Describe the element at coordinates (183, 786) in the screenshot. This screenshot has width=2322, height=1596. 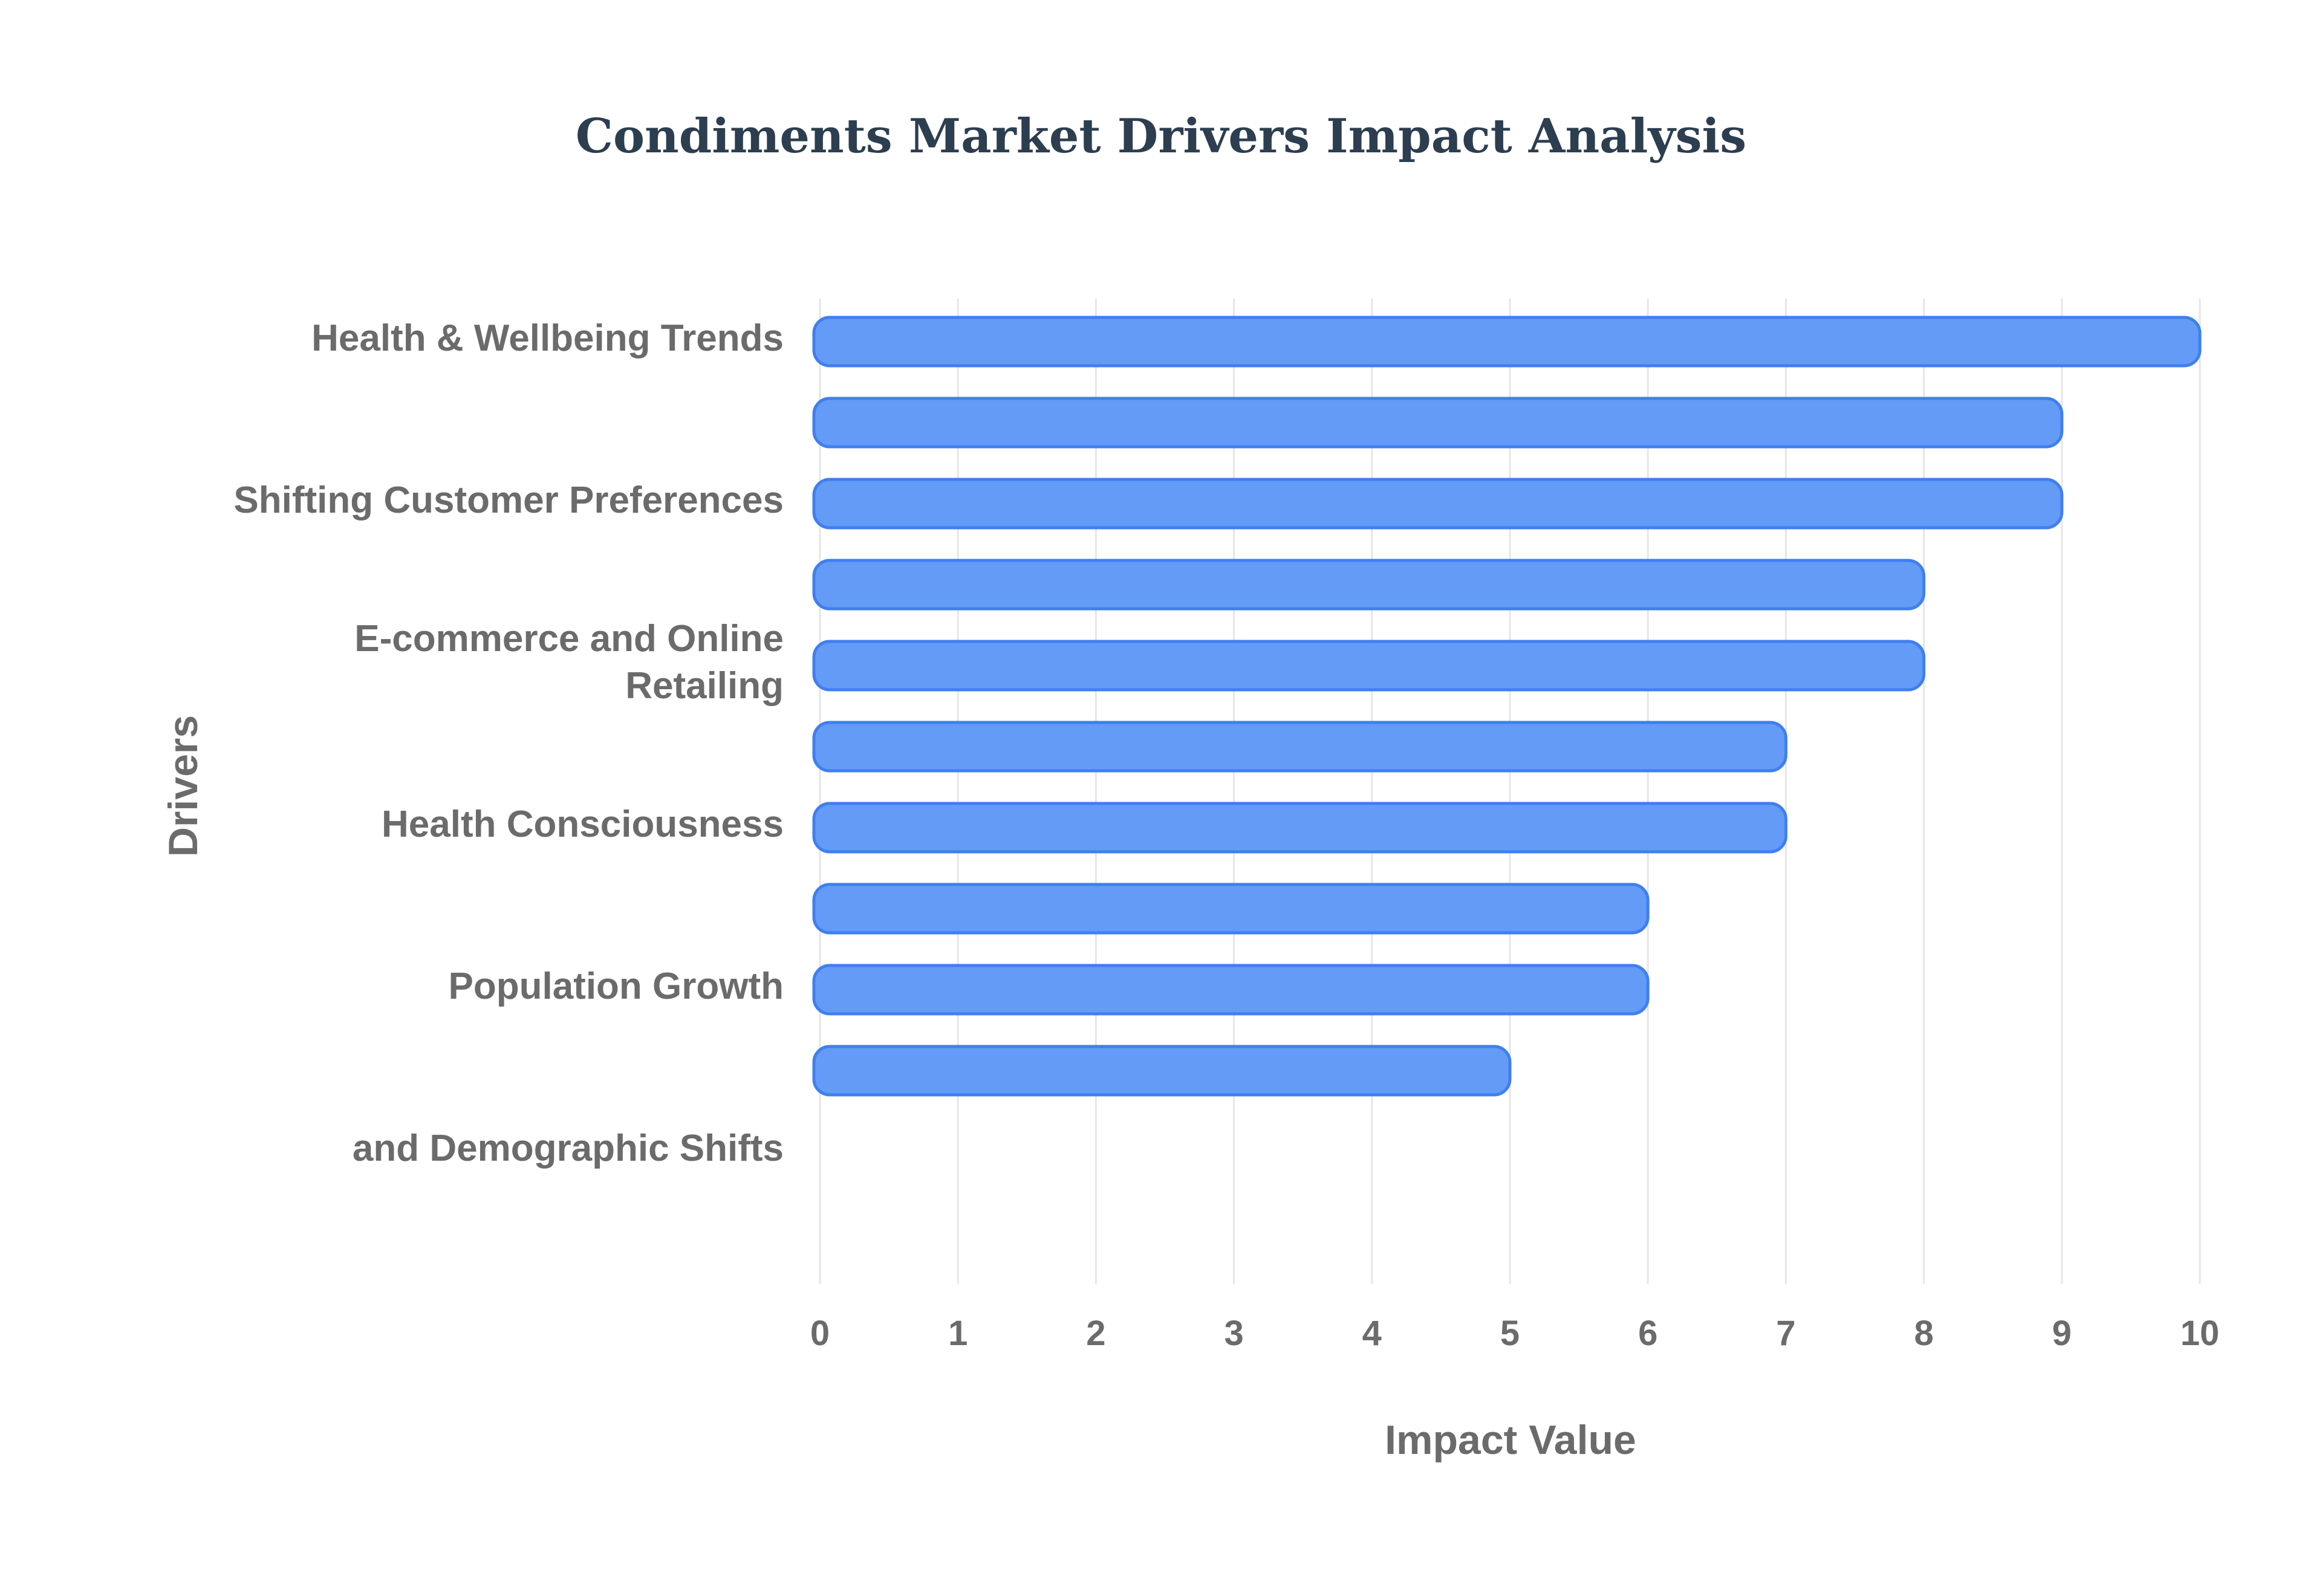
I see `y-axis-title: Drivers` at that location.